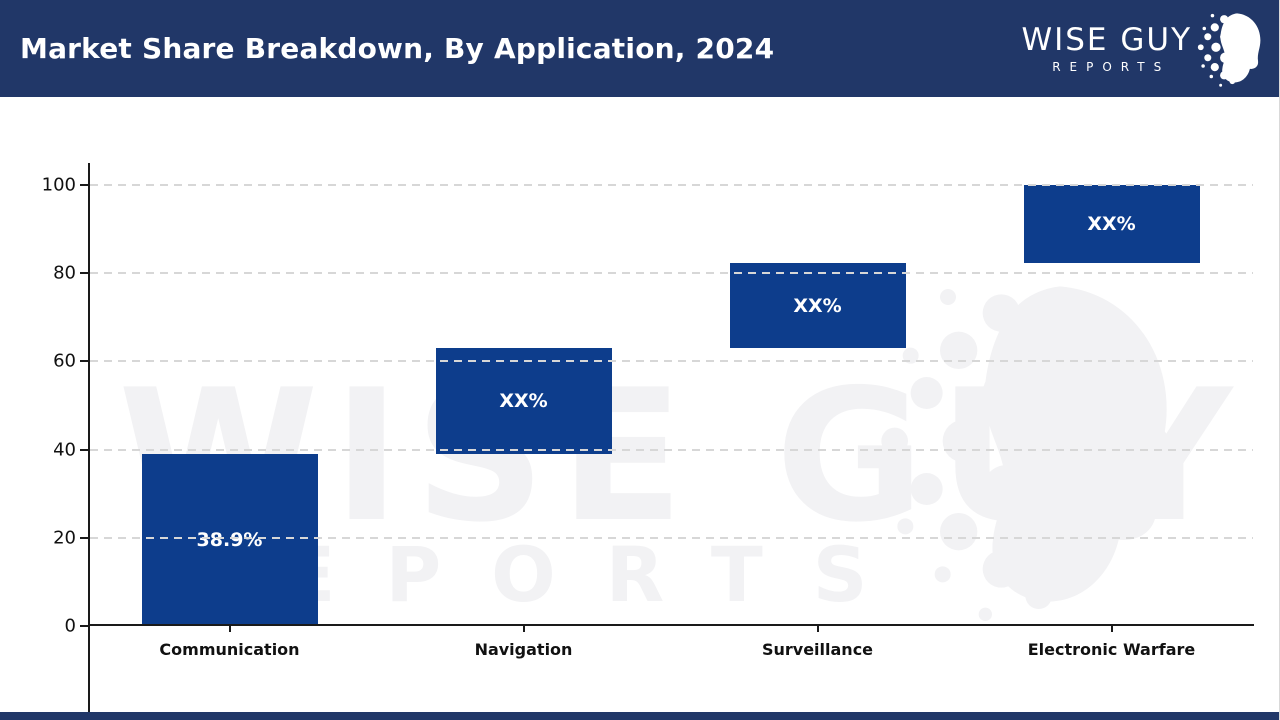  I want to click on y-tick-label: 100, so click(58, 185).